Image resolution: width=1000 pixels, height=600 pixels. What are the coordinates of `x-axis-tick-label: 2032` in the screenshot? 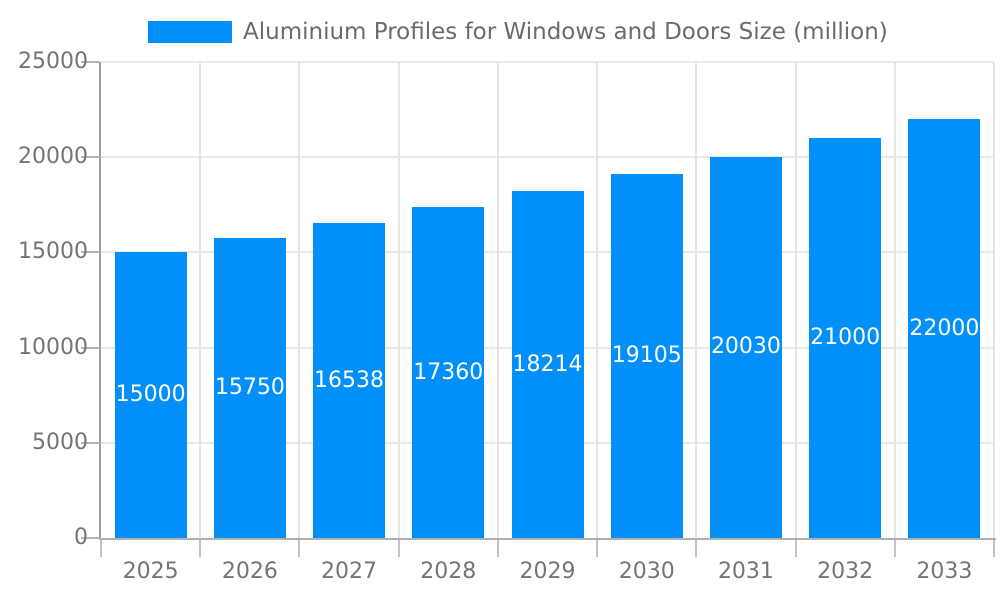 It's located at (845, 571).